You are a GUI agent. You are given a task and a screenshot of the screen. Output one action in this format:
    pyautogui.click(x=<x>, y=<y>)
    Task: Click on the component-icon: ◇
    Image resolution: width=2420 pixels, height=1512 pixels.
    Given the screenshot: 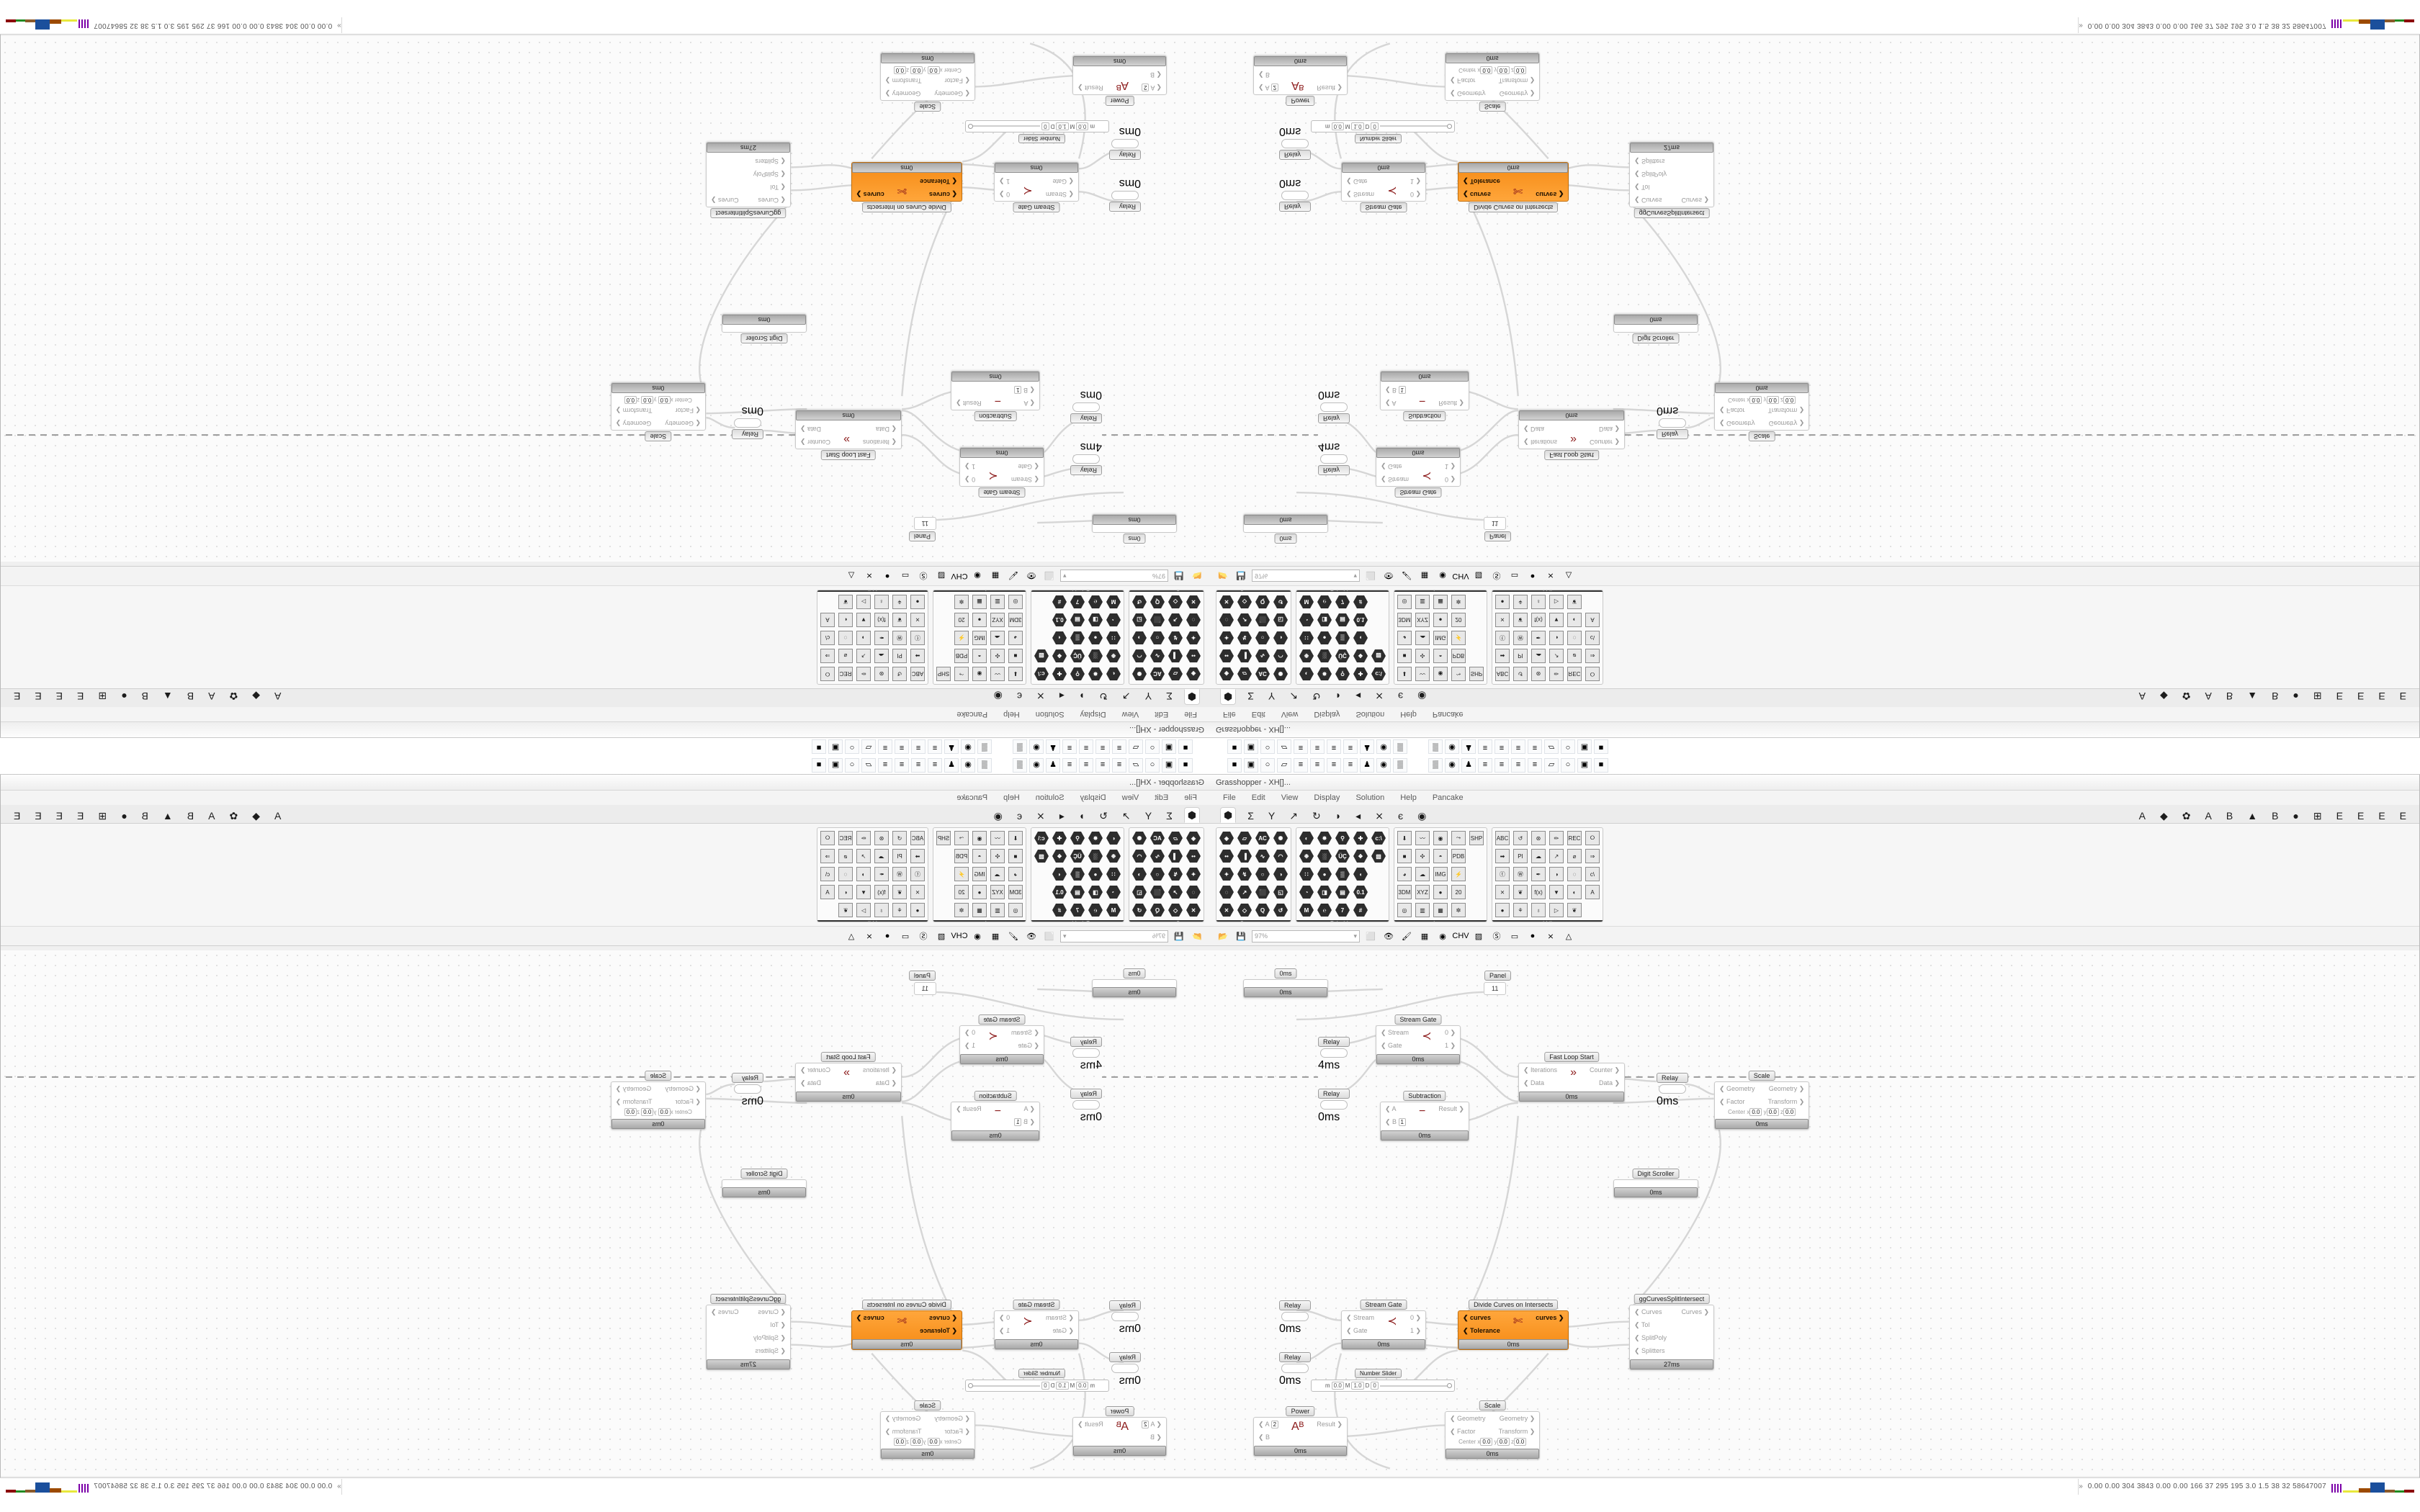 What is the action you would take?
    pyautogui.click(x=1175, y=602)
    